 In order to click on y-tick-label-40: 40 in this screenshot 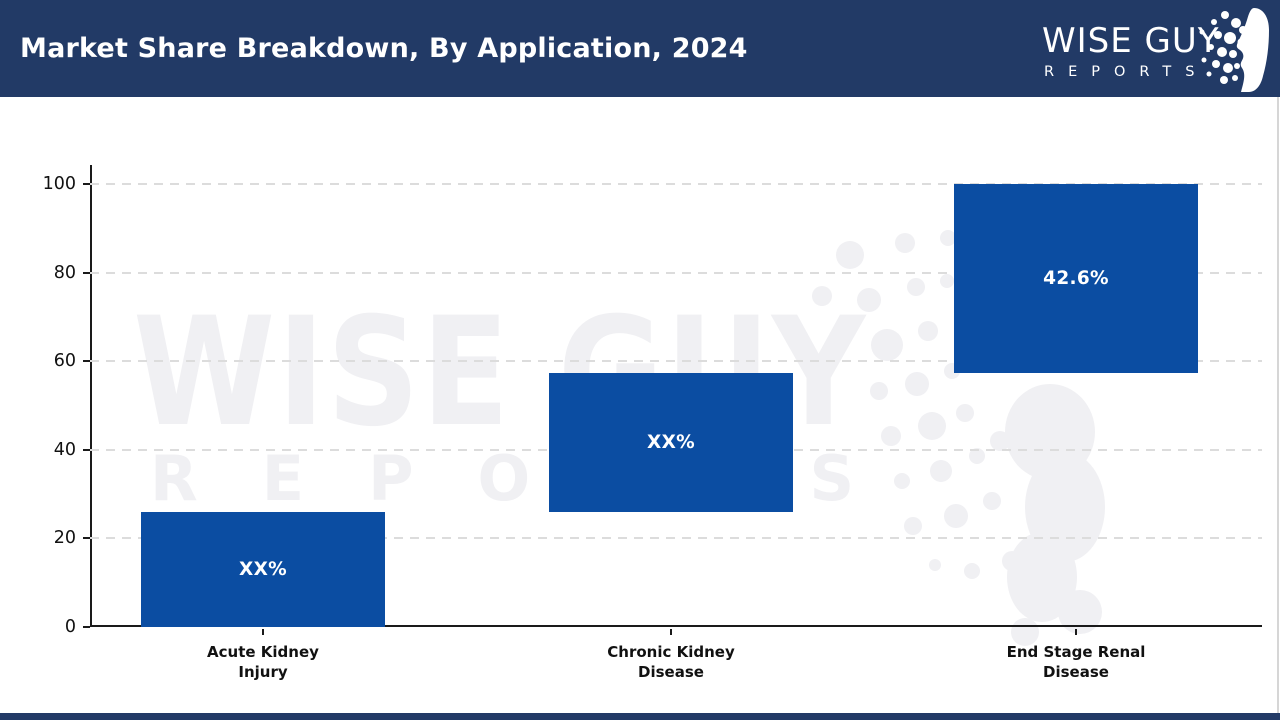, I will do `click(64, 449)`.